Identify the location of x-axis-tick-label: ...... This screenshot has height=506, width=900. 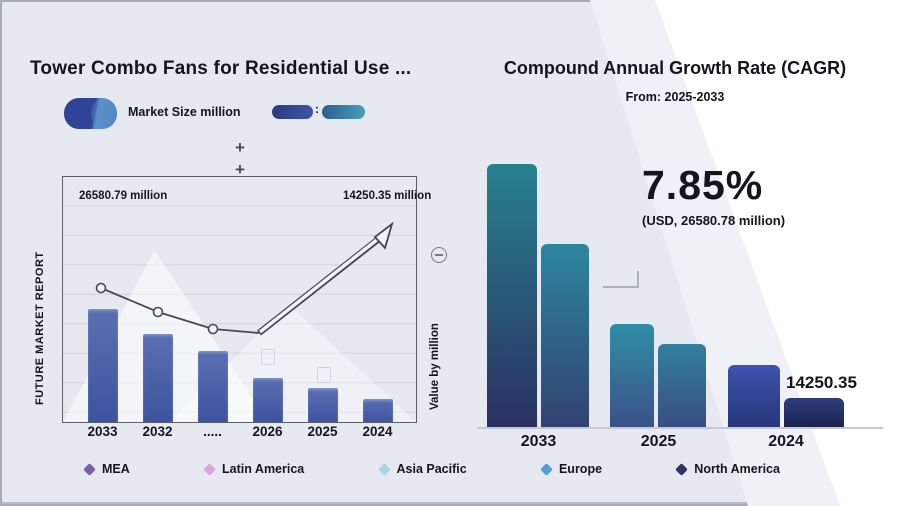
(212, 431).